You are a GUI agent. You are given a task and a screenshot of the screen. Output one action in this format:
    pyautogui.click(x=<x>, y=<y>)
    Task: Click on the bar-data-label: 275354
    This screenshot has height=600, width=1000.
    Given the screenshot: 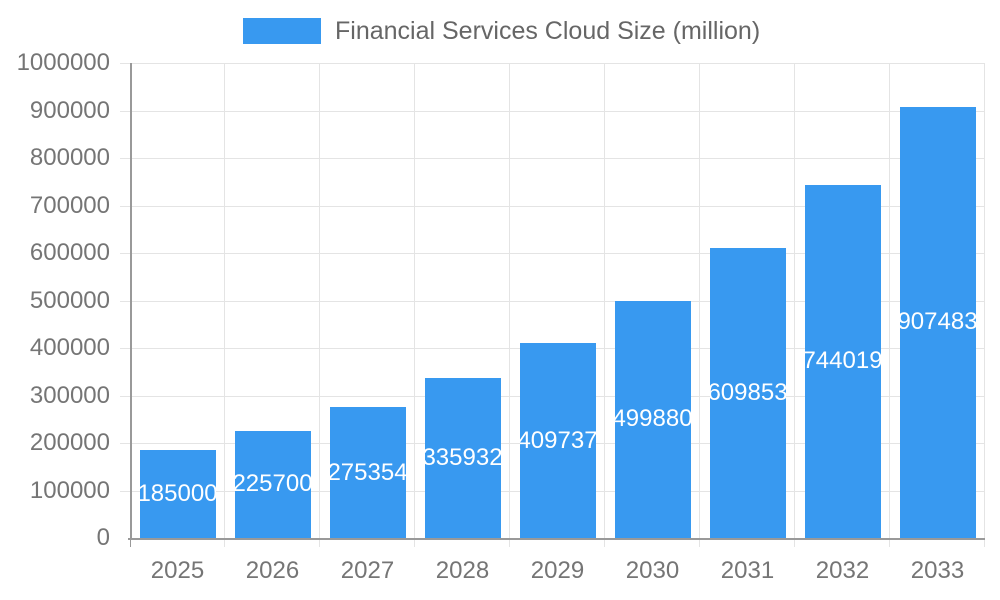 What is the action you would take?
    pyautogui.click(x=367, y=472)
    